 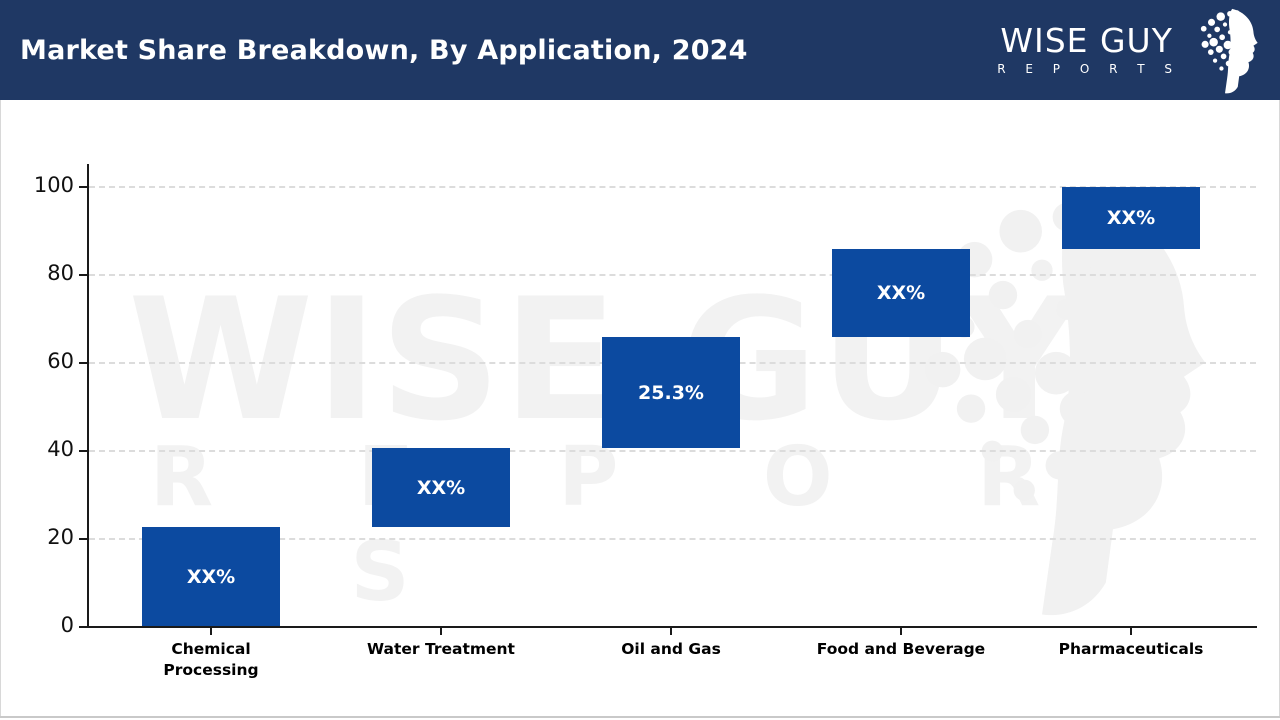 I want to click on logo-head-icon, so click(x=1225, y=50).